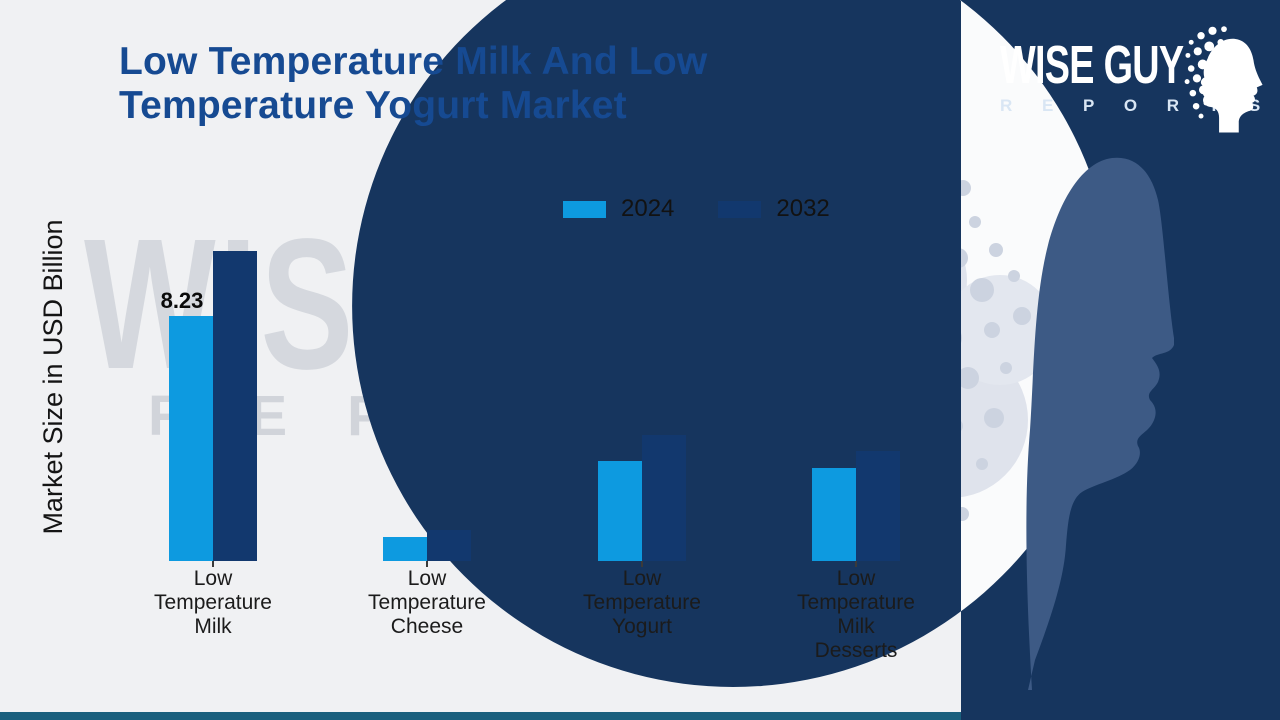  Describe the element at coordinates (213, 602) in the screenshot. I see `category-label-low-temperature-milk: Low Temperature Milk` at that location.